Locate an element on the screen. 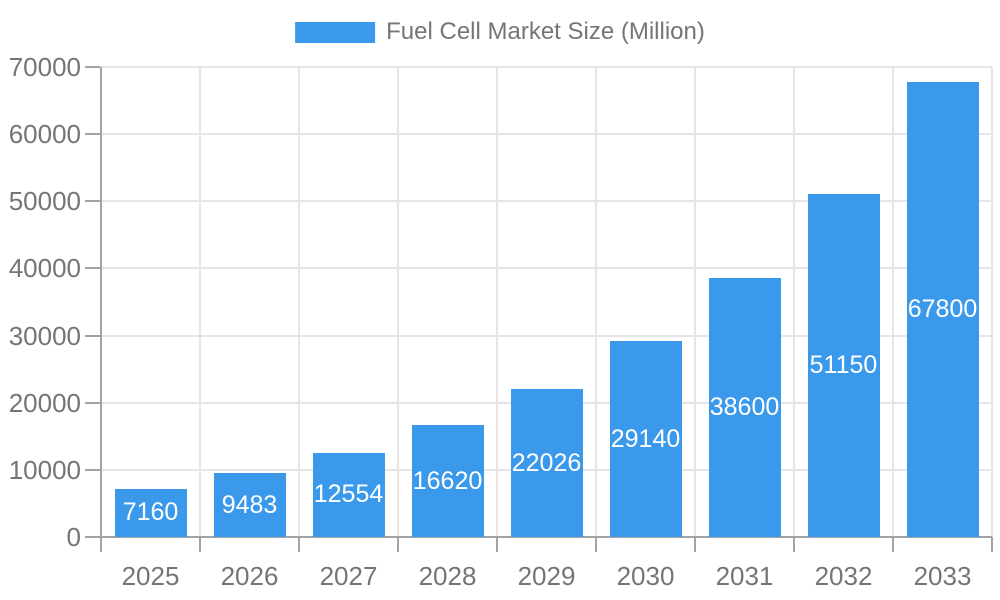  bar-value-label-2029: 22026 is located at coordinates (546, 462).